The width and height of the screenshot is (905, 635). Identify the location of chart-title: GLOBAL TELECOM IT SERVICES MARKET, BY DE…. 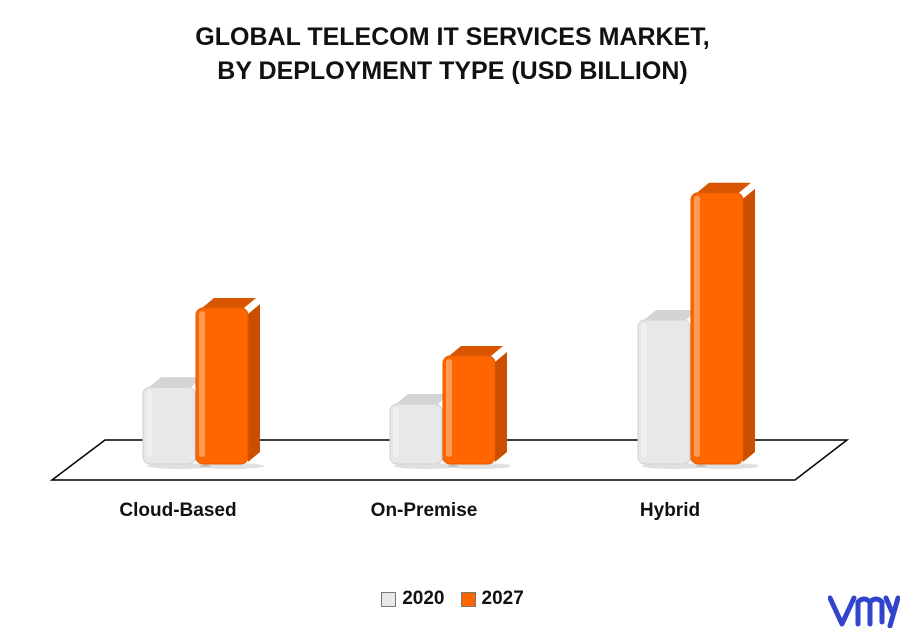
(452, 54).